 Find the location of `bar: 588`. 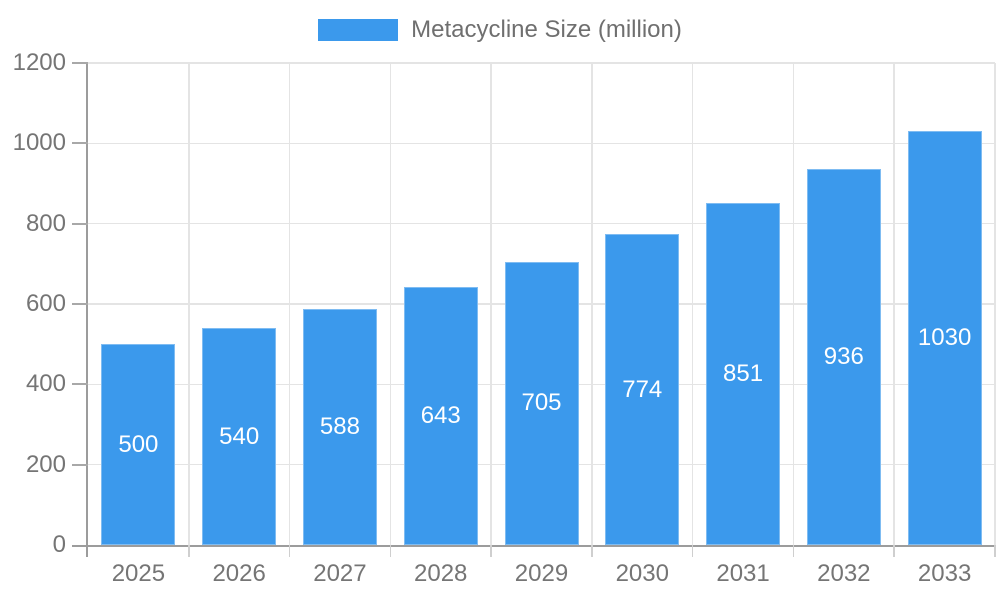

bar: 588 is located at coordinates (339, 426).